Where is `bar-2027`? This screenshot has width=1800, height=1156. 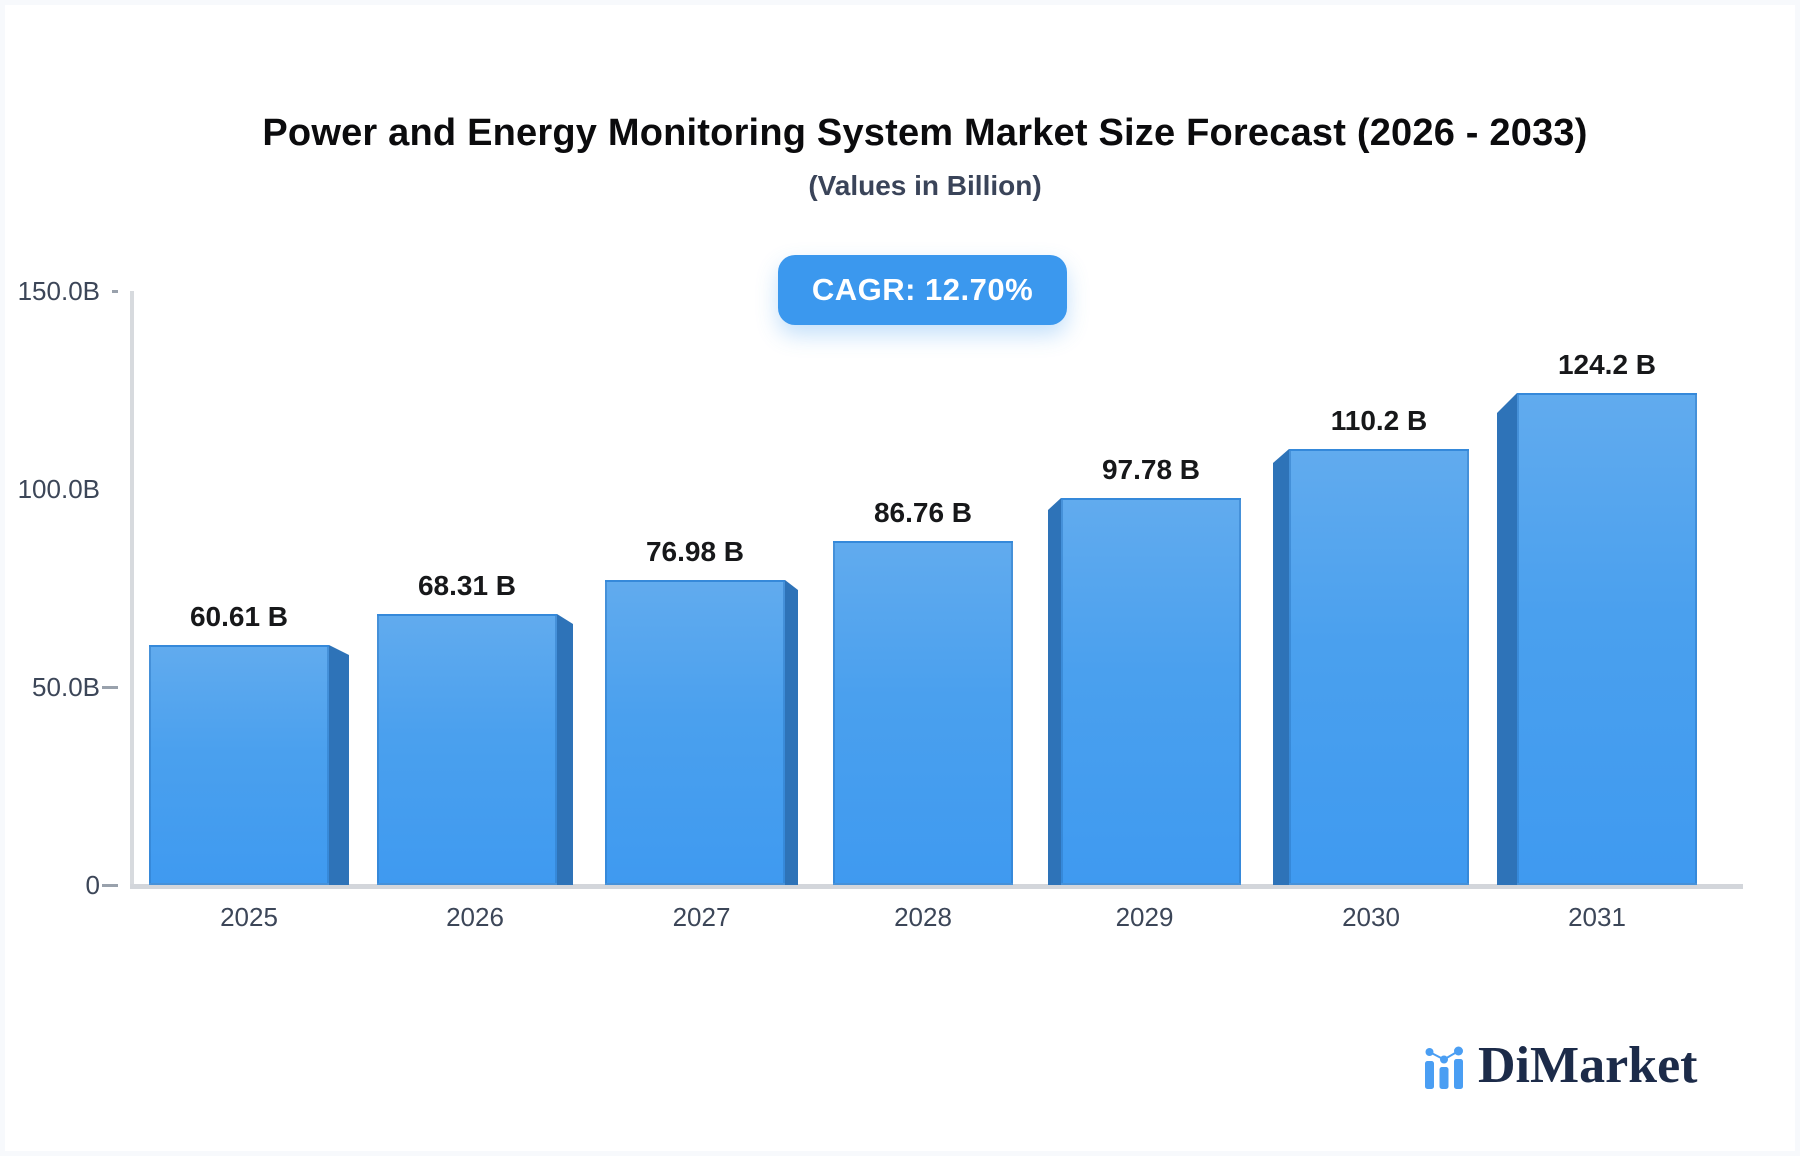 bar-2027 is located at coordinates (695, 732).